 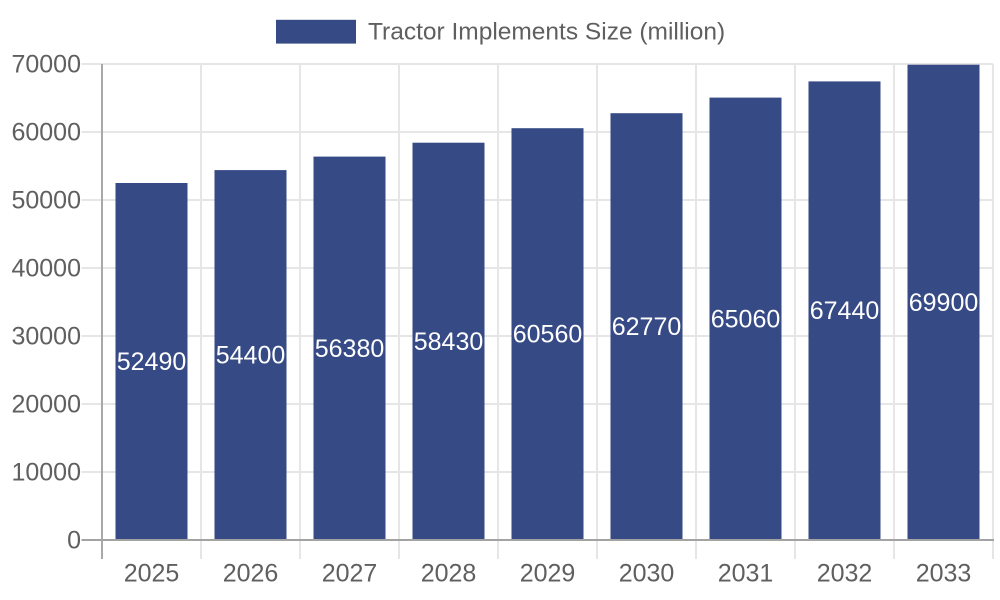 What do you see at coordinates (46, 269) in the screenshot?
I see `svg-text: 40000` at bounding box center [46, 269].